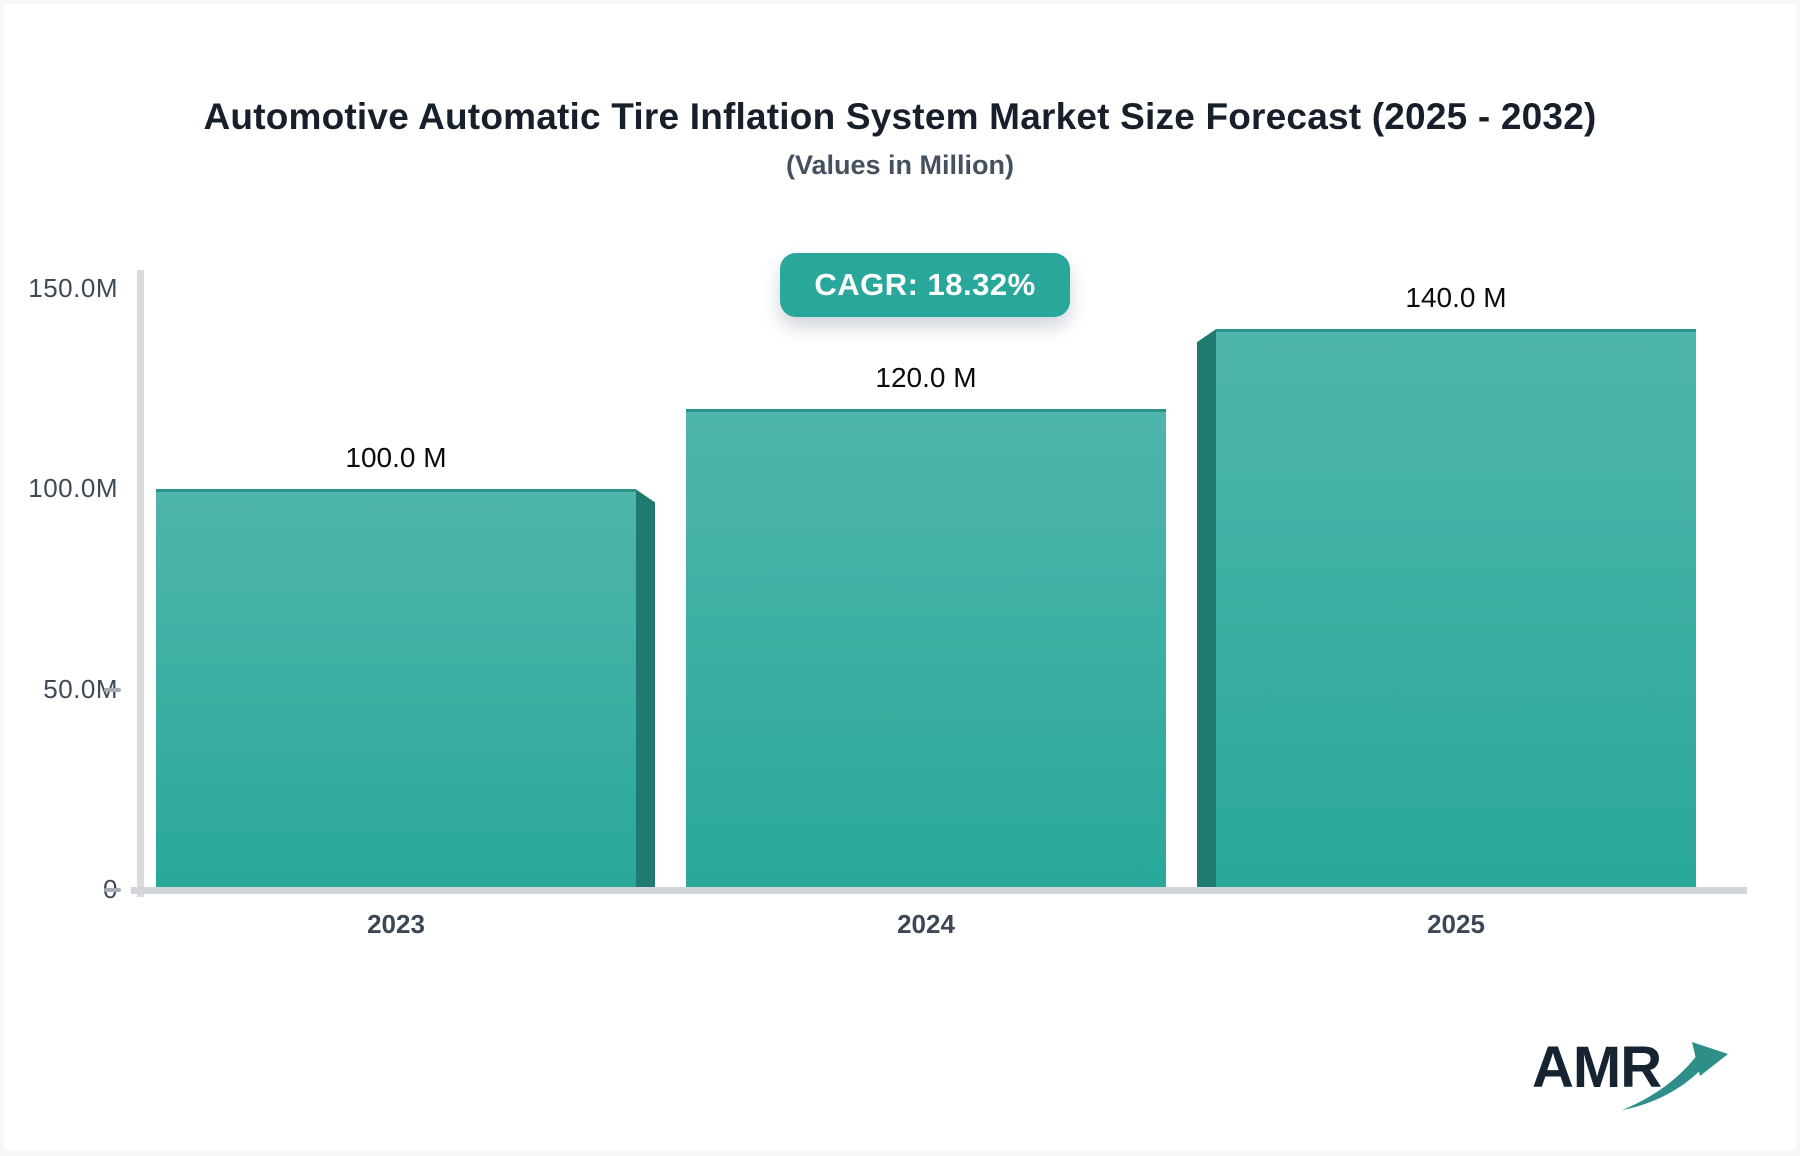 The height and width of the screenshot is (1156, 1800). I want to click on bar-value-label: 140.0 M, so click(1456, 298).